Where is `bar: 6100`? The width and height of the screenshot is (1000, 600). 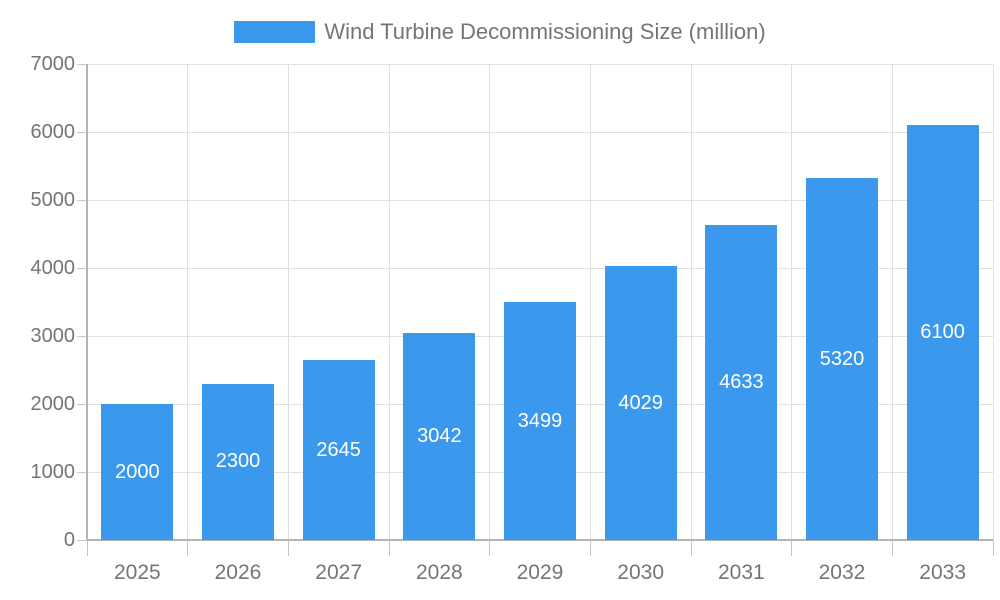 bar: 6100 is located at coordinates (942, 332).